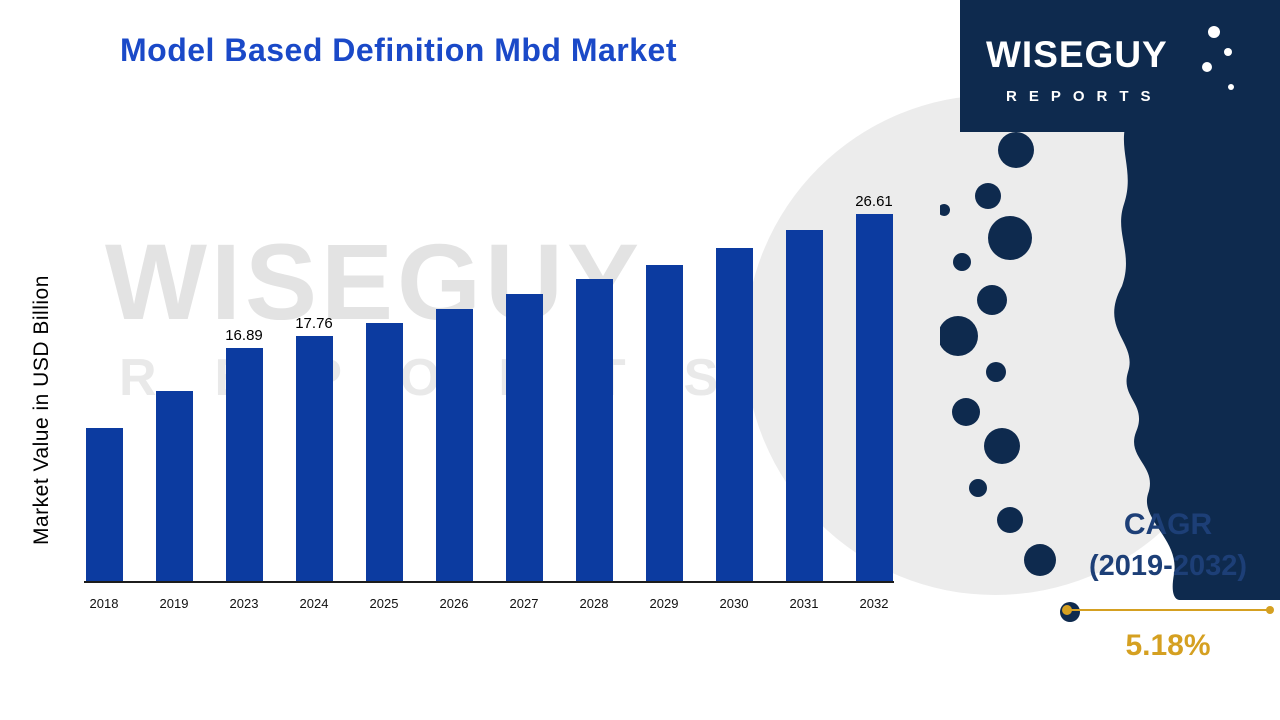  I want to click on watermark: WISEGUY REPORTS, so click(440, 318).